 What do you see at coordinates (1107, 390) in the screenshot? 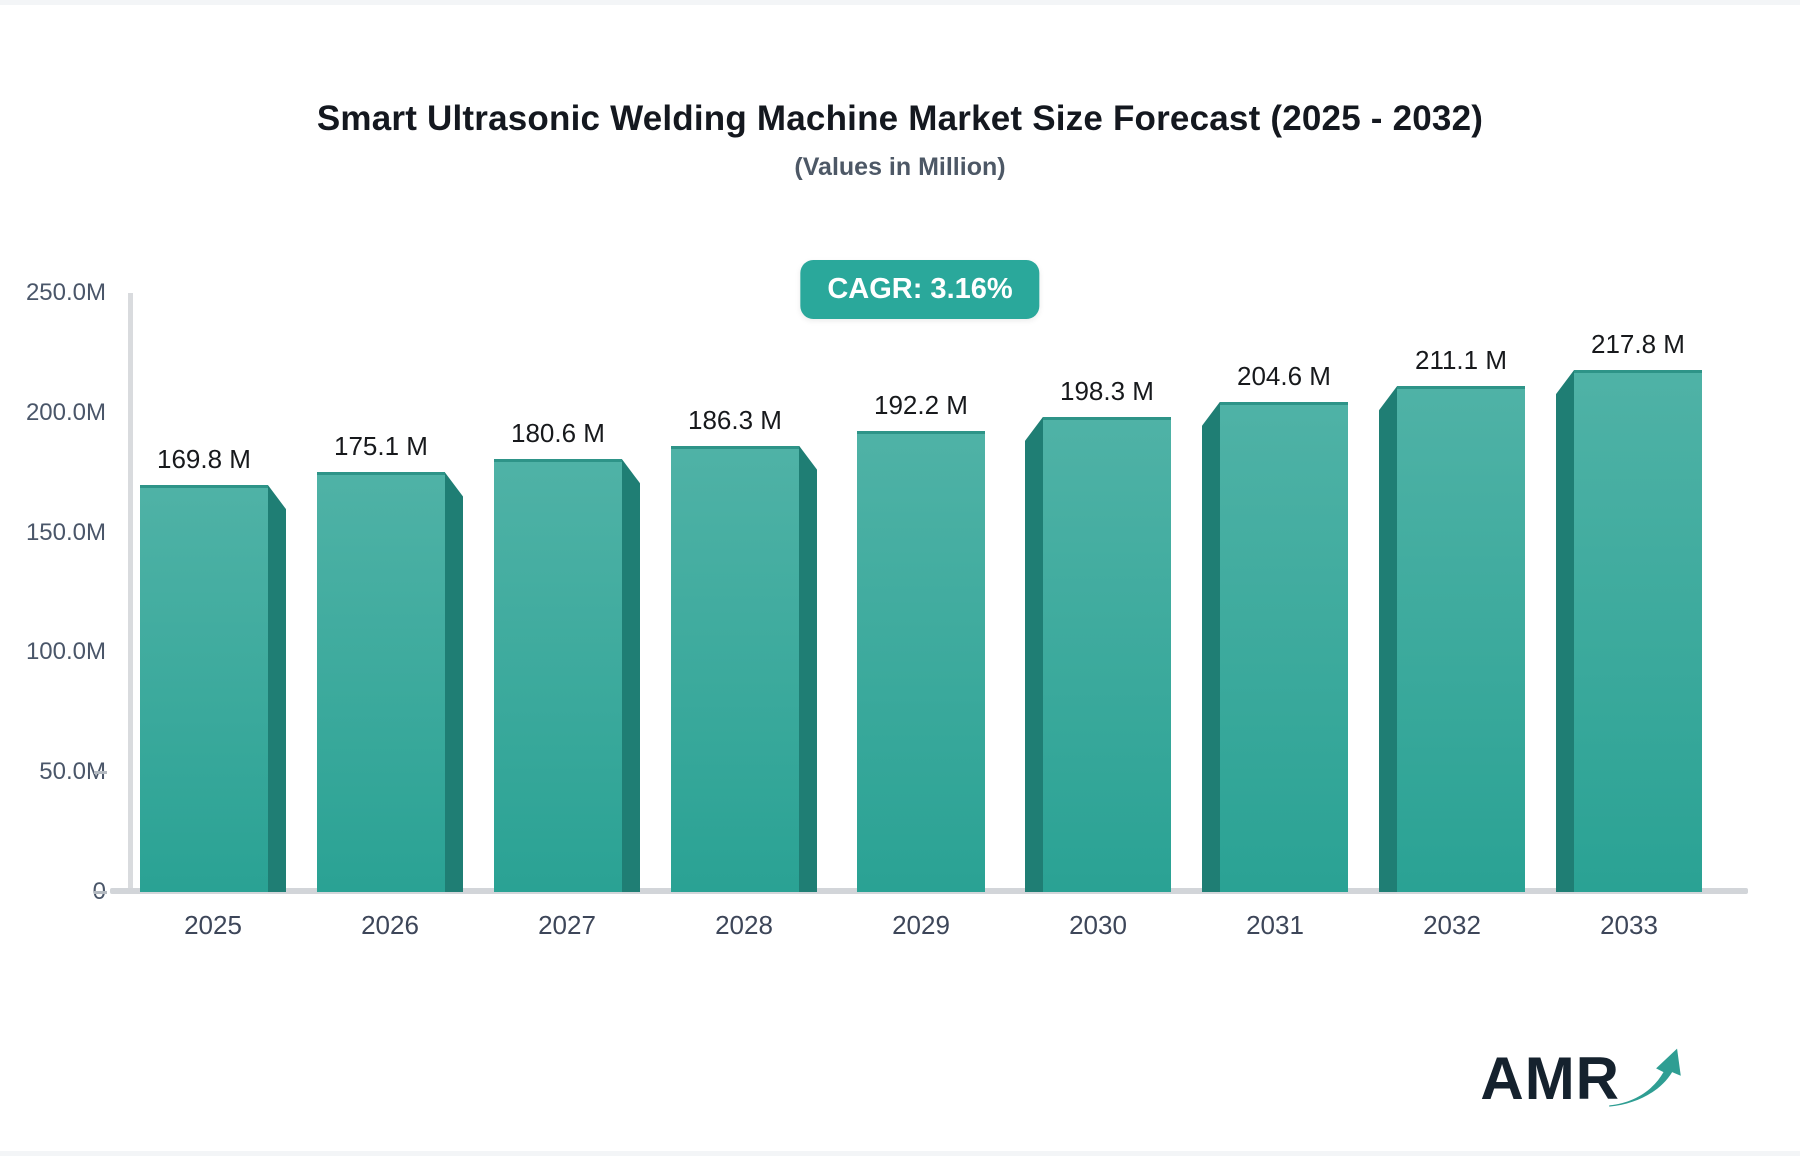
I see `bar-value-label: 198.3 M` at bounding box center [1107, 390].